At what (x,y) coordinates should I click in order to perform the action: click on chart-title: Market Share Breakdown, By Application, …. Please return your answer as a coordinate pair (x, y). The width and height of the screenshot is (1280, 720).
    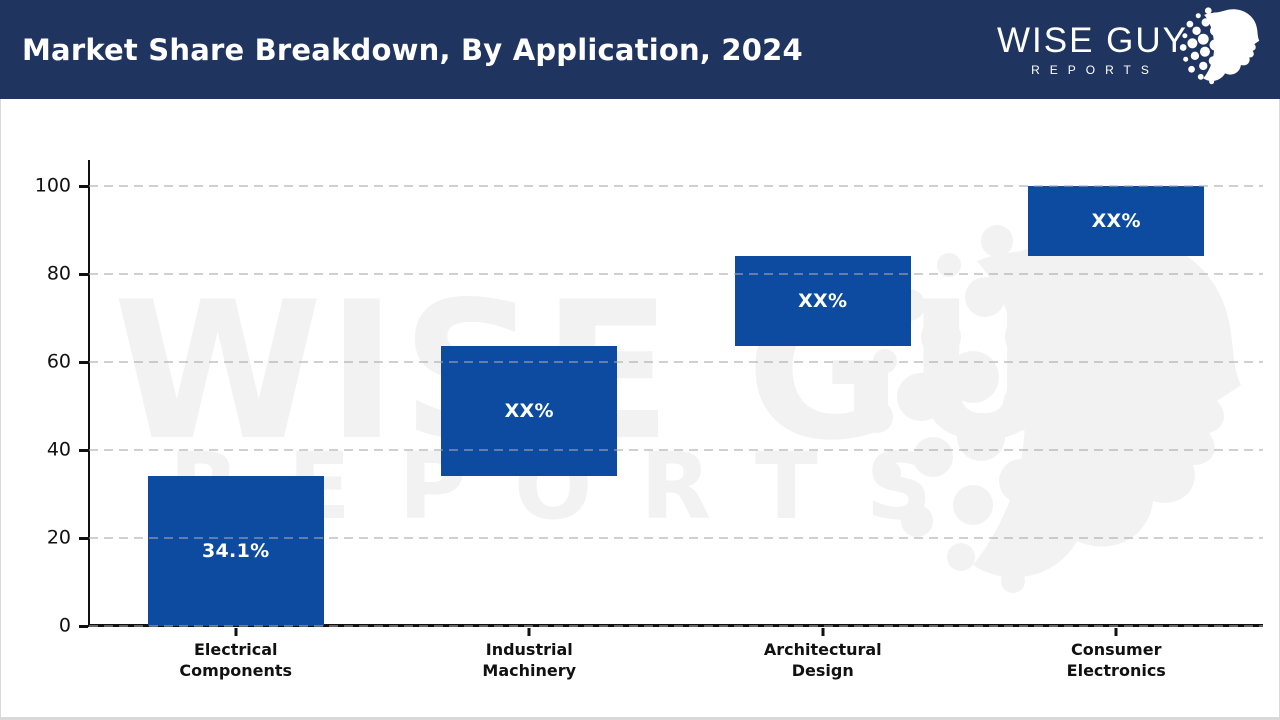
    Looking at the image, I should click on (412, 49).